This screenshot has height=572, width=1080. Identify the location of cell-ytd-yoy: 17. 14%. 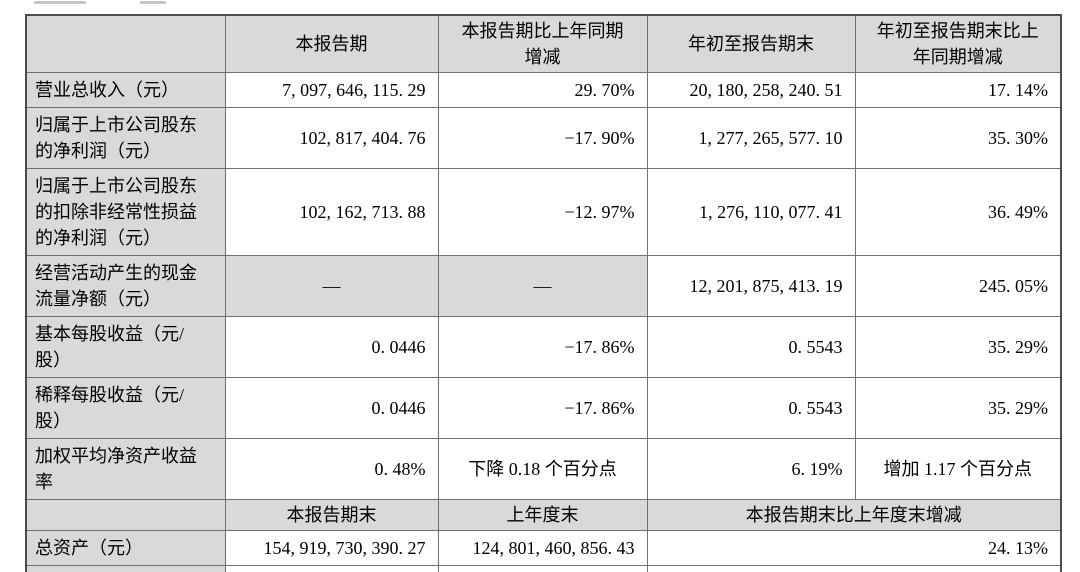
(958, 90).